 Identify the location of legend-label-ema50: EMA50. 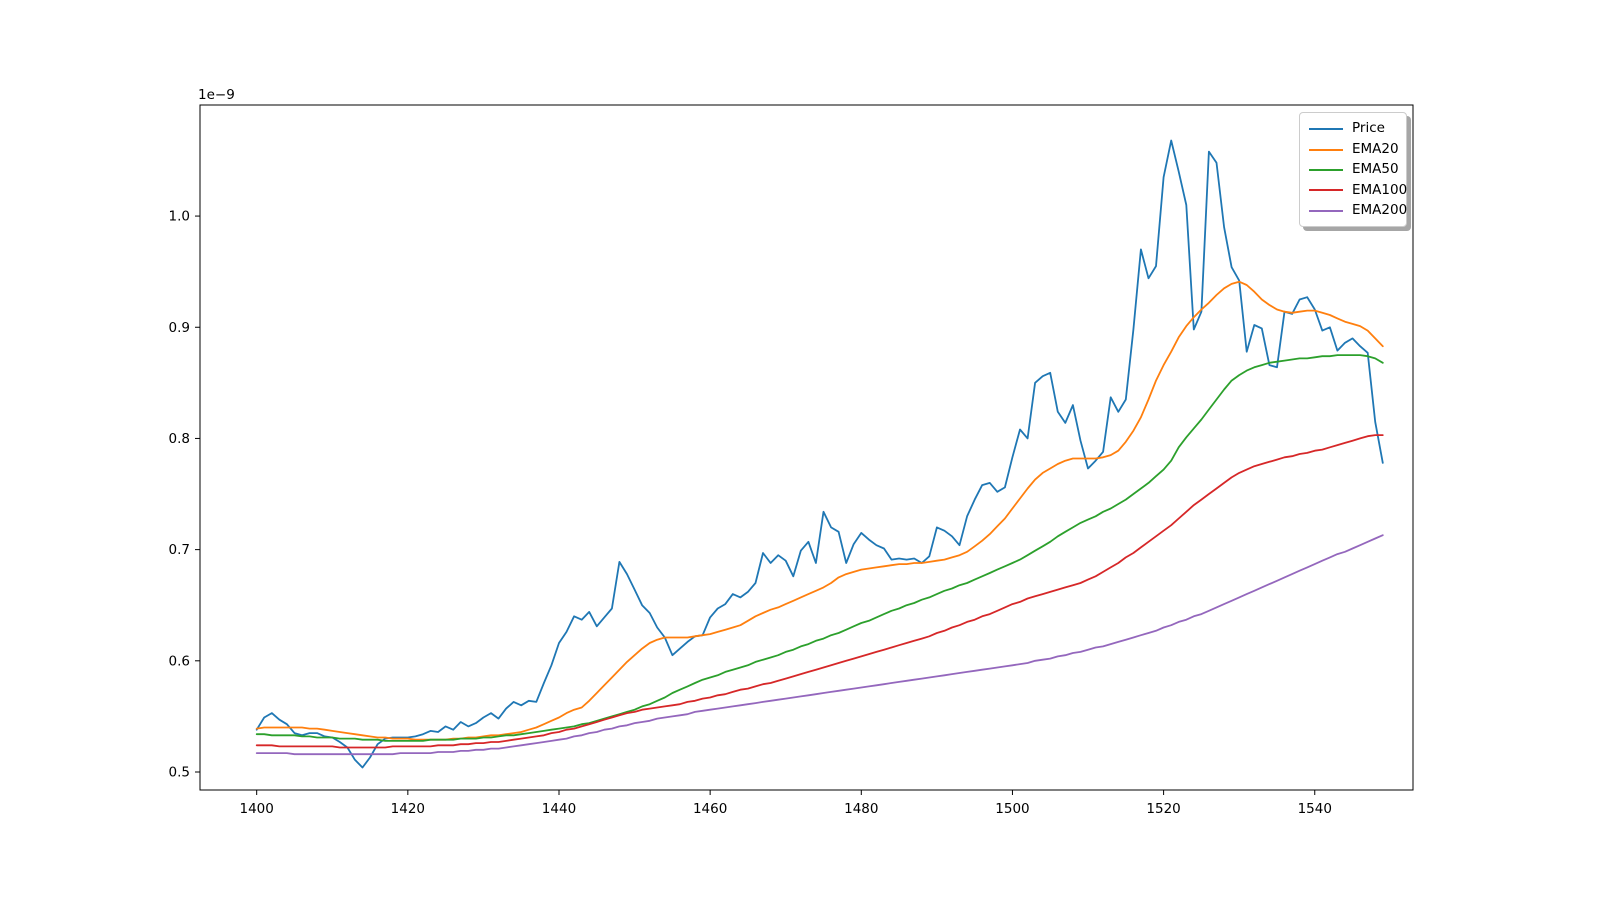
(1375, 169).